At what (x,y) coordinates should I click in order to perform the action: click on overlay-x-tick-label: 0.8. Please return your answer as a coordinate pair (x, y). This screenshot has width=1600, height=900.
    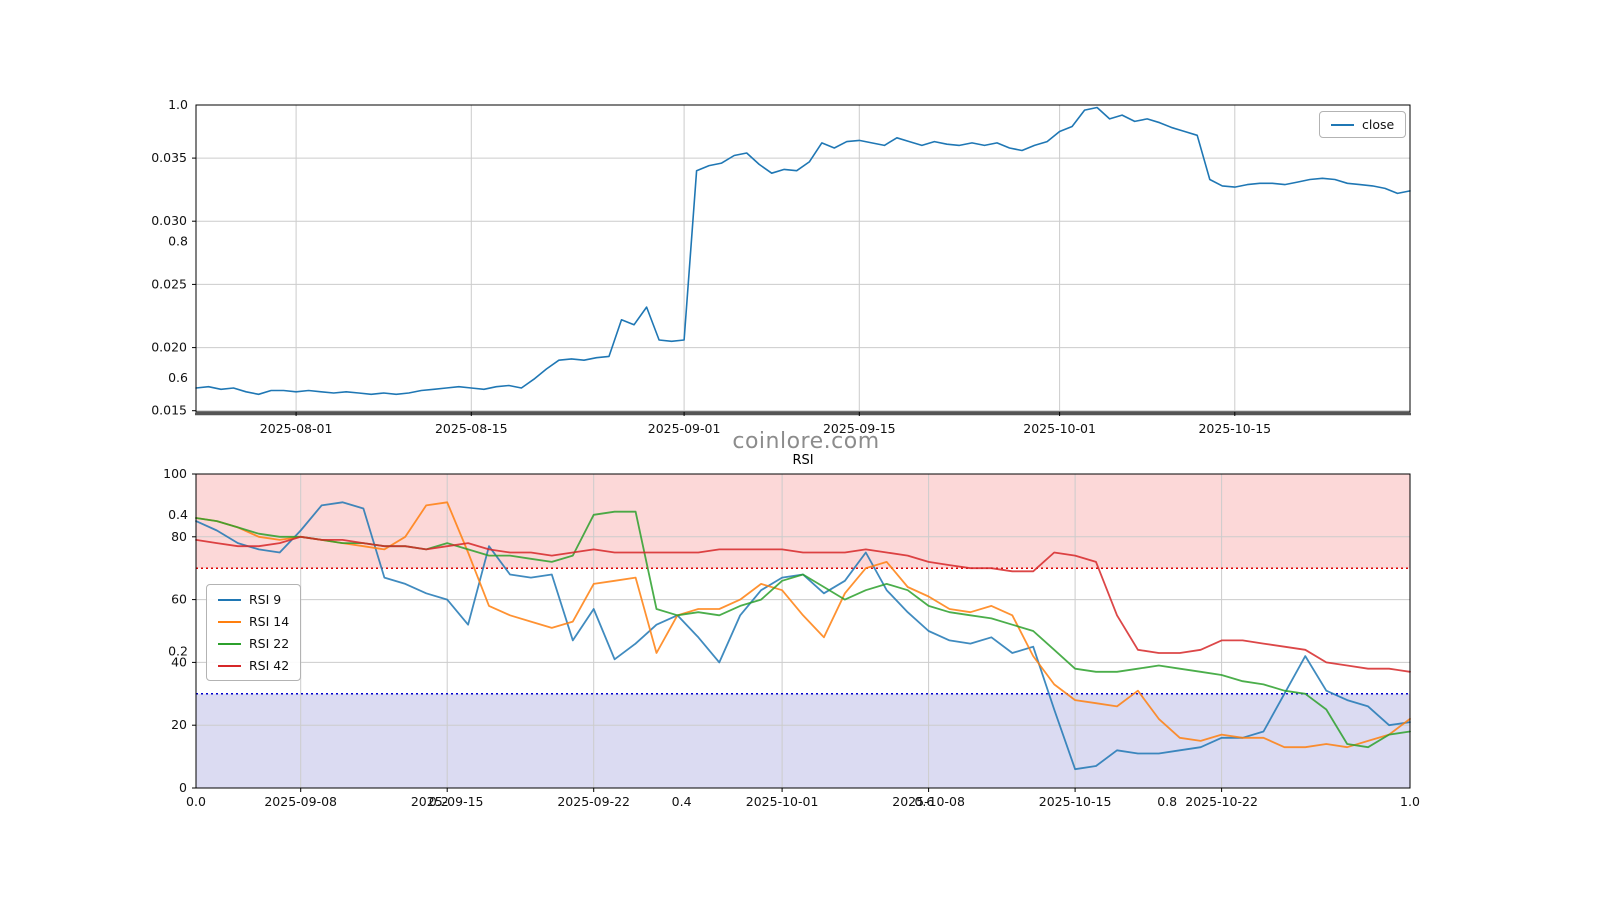
    Looking at the image, I should click on (1167, 801).